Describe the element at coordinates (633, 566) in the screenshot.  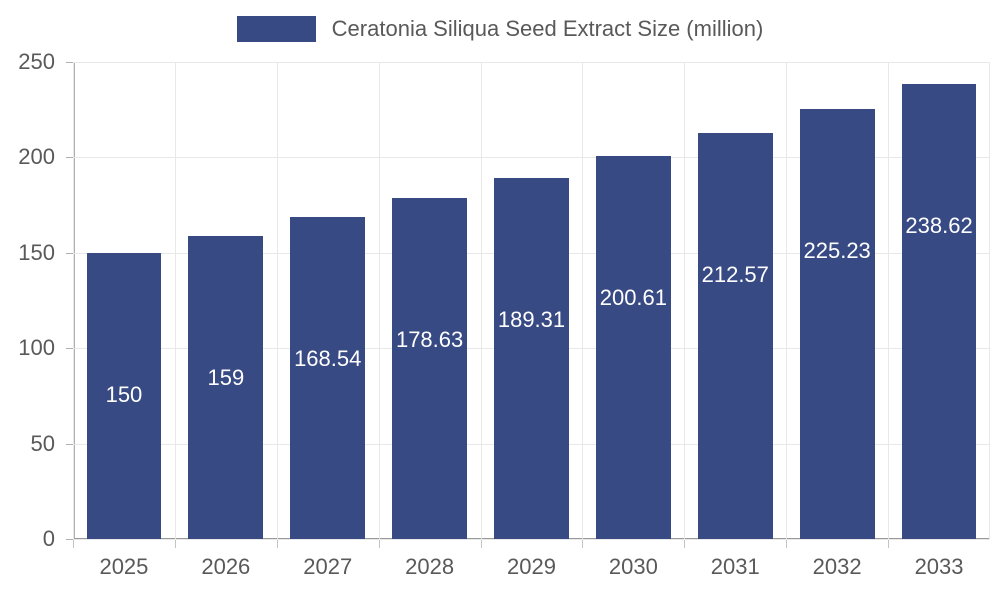
I see `x-axis-tick-label: 2030` at that location.